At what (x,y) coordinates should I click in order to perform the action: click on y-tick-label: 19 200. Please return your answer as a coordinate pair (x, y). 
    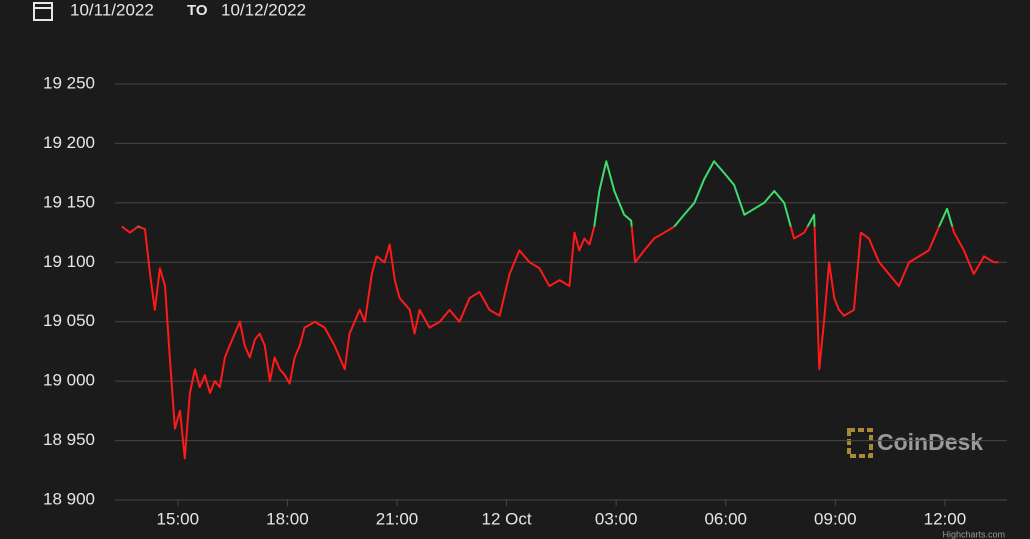
    Looking at the image, I should click on (69, 142).